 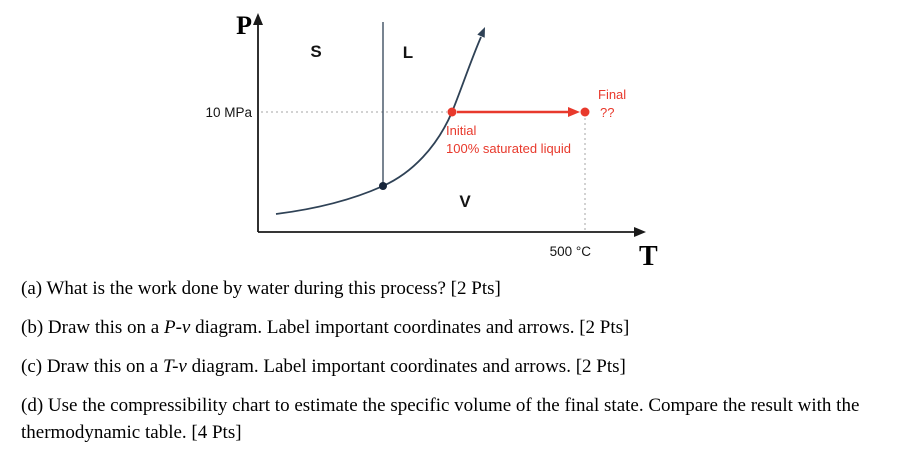 What do you see at coordinates (174, 366) in the screenshot?
I see `question-c-diagram-name: T-v` at bounding box center [174, 366].